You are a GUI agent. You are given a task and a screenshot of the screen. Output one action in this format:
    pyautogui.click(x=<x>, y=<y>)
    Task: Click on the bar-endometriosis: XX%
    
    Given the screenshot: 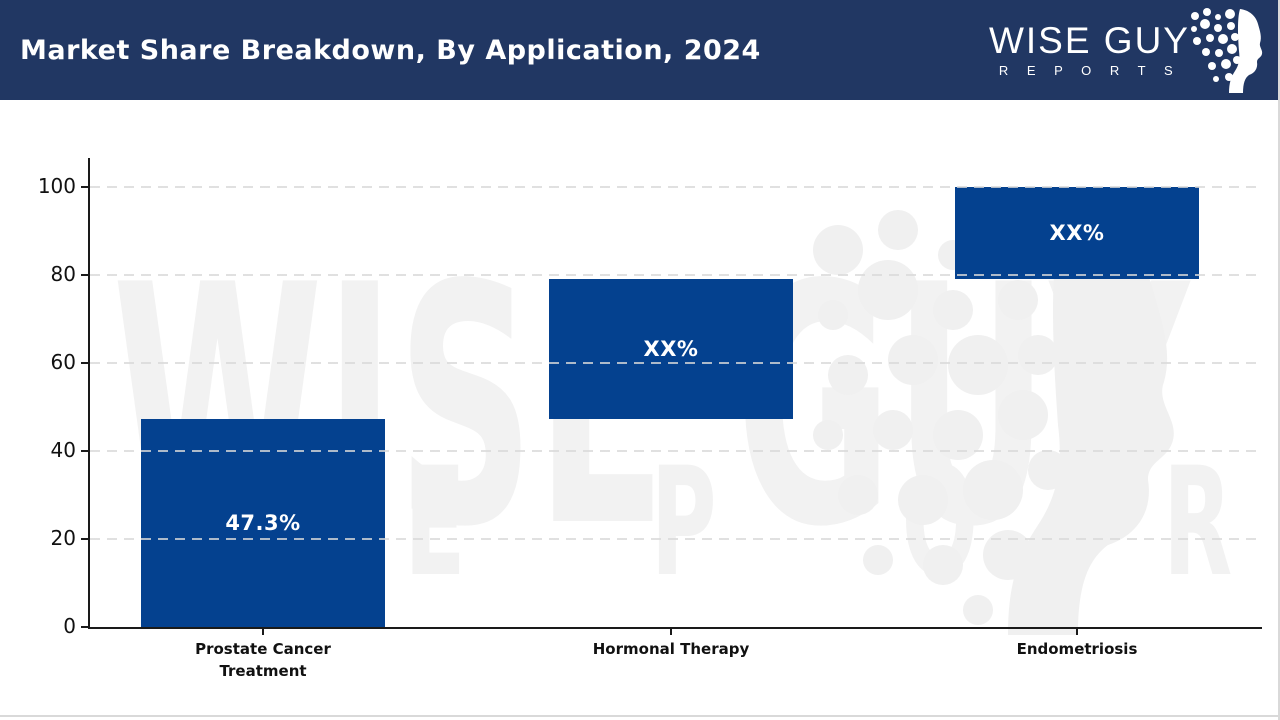 What is the action you would take?
    pyautogui.click(x=1077, y=233)
    